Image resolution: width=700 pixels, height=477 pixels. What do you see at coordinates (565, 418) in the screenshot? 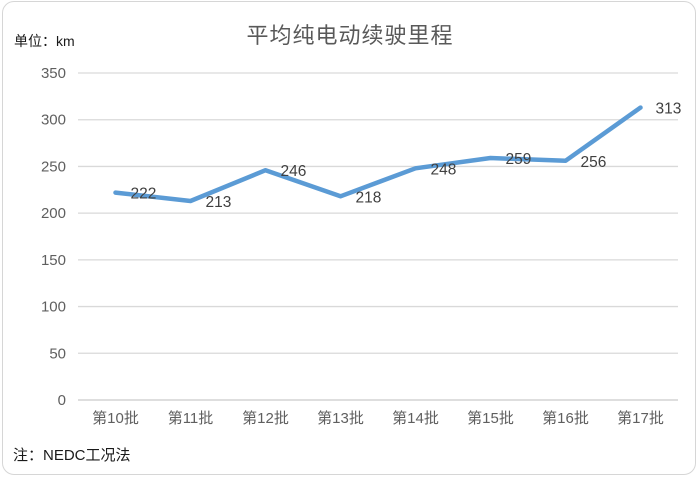
I see `x-tick-label: 第16批` at bounding box center [565, 418].